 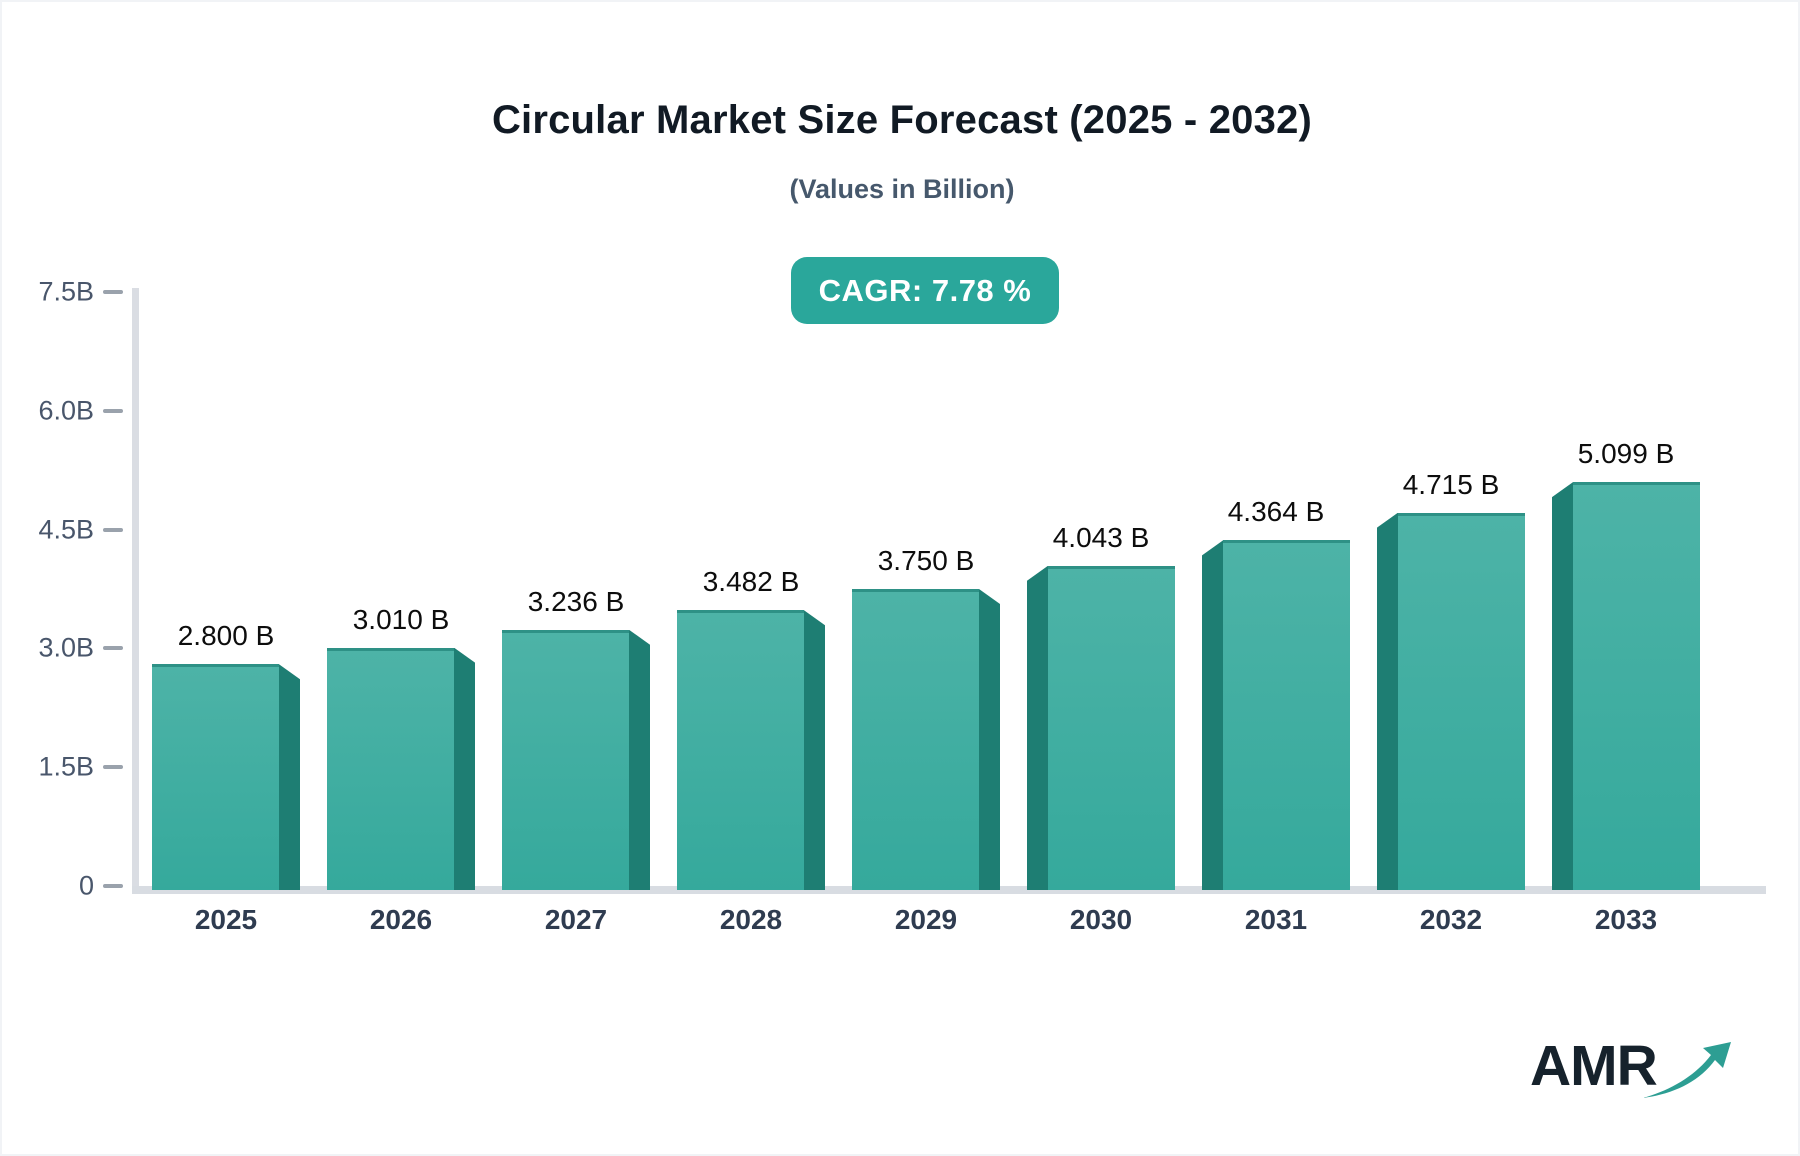 What do you see at coordinates (1562, 686) in the screenshot?
I see `bar-side-face-2033` at bounding box center [1562, 686].